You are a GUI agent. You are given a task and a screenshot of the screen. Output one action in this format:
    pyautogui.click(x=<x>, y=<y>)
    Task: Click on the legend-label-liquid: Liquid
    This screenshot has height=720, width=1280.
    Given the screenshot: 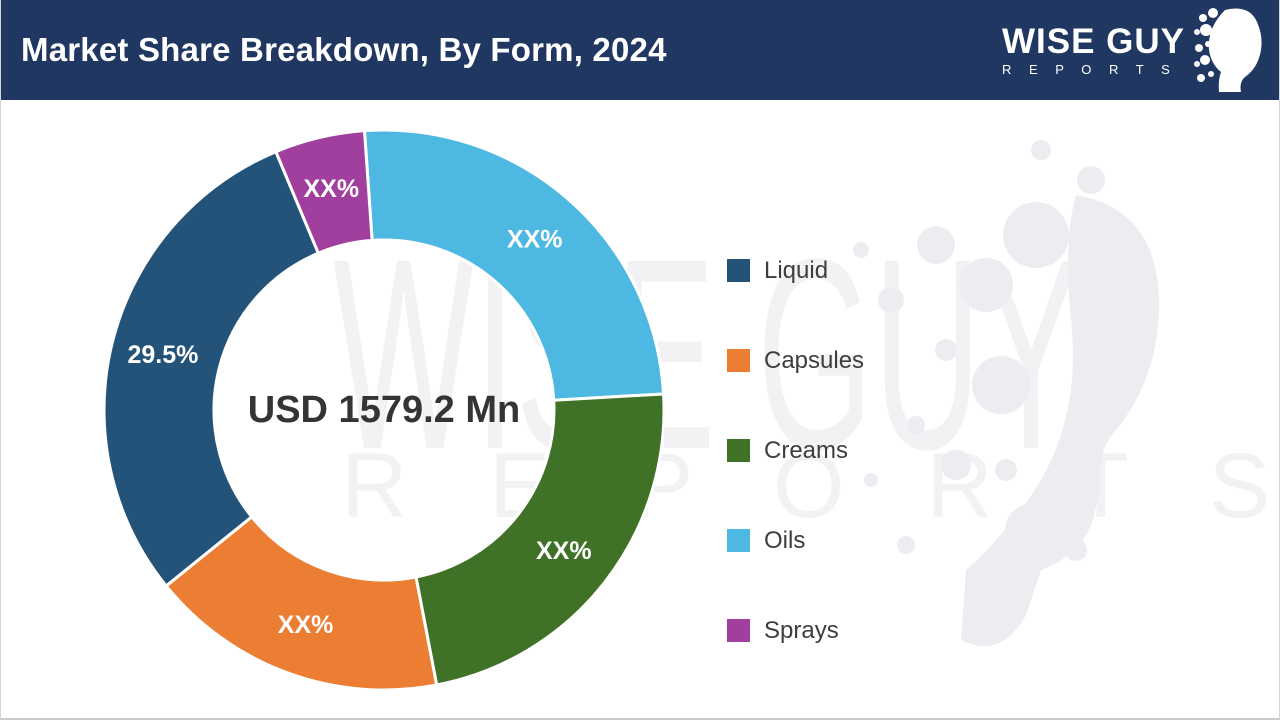 What is the action you would take?
    pyautogui.click(x=796, y=270)
    